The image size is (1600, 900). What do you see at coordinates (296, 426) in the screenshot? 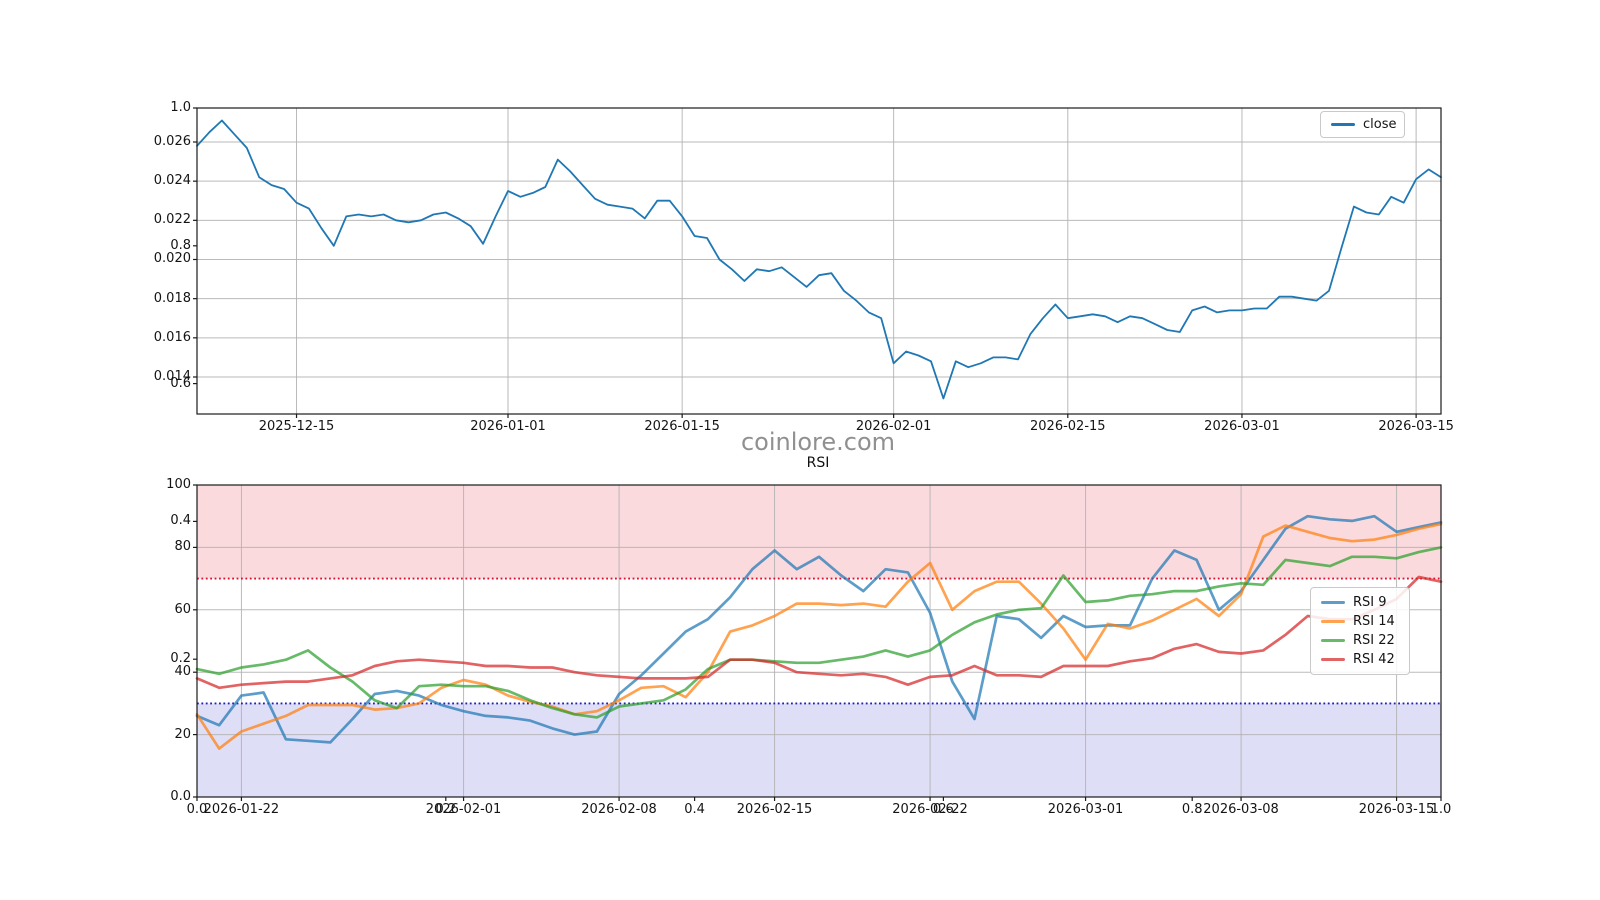
I see `price-x-tick-label: 2025-12-15` at bounding box center [296, 426].